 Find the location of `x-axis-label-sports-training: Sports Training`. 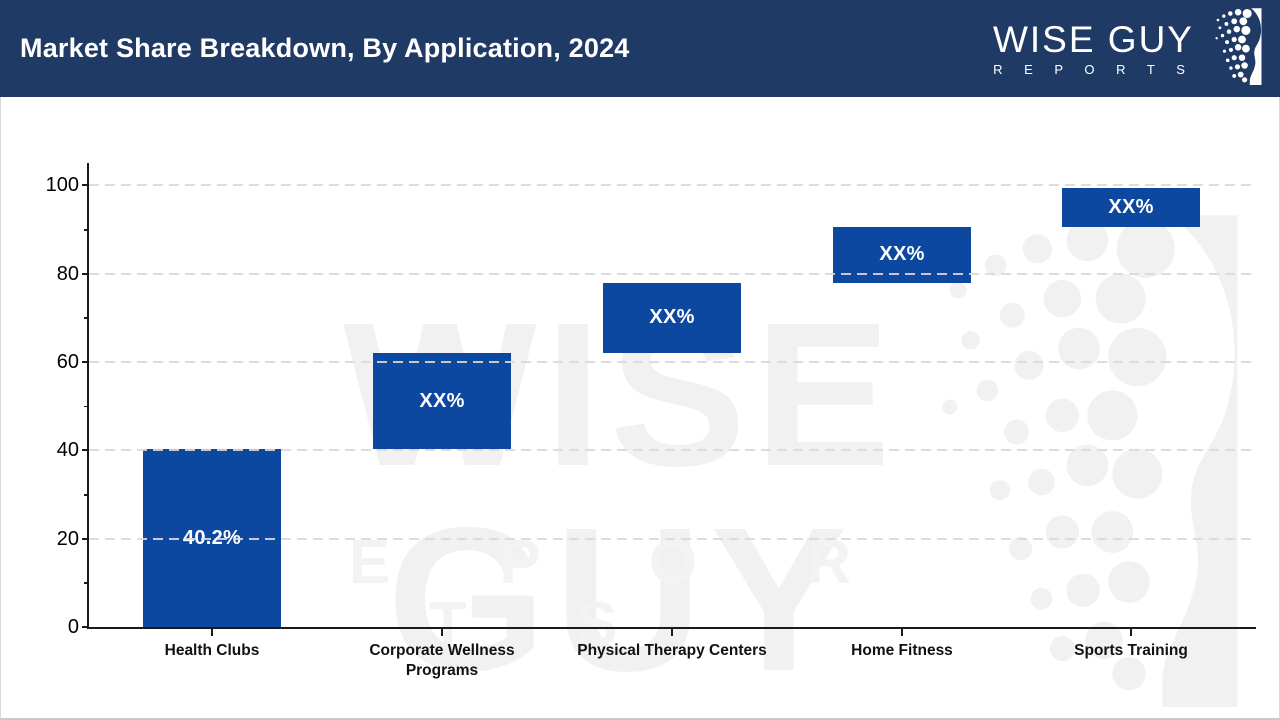

x-axis-label-sports-training: Sports Training is located at coordinates (1131, 650).